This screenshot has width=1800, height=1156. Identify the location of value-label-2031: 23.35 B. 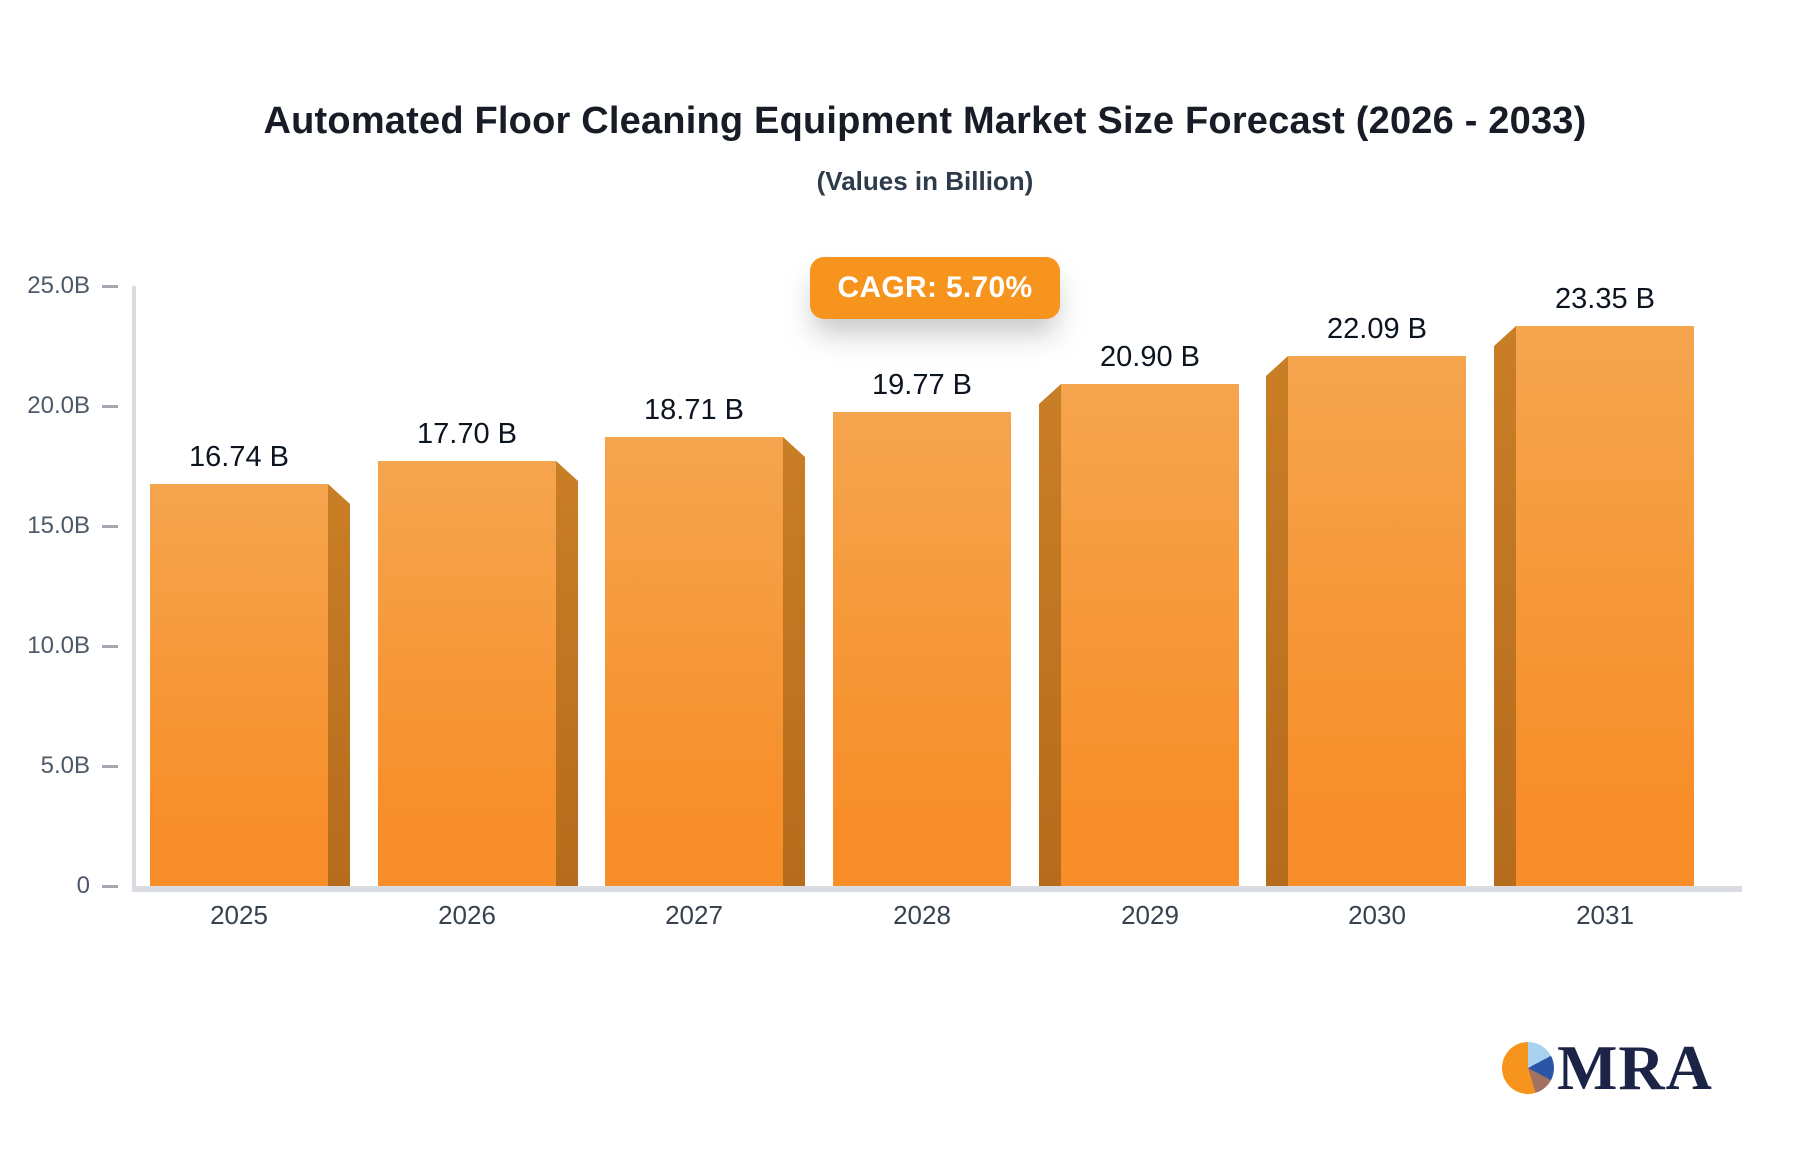
(1605, 299).